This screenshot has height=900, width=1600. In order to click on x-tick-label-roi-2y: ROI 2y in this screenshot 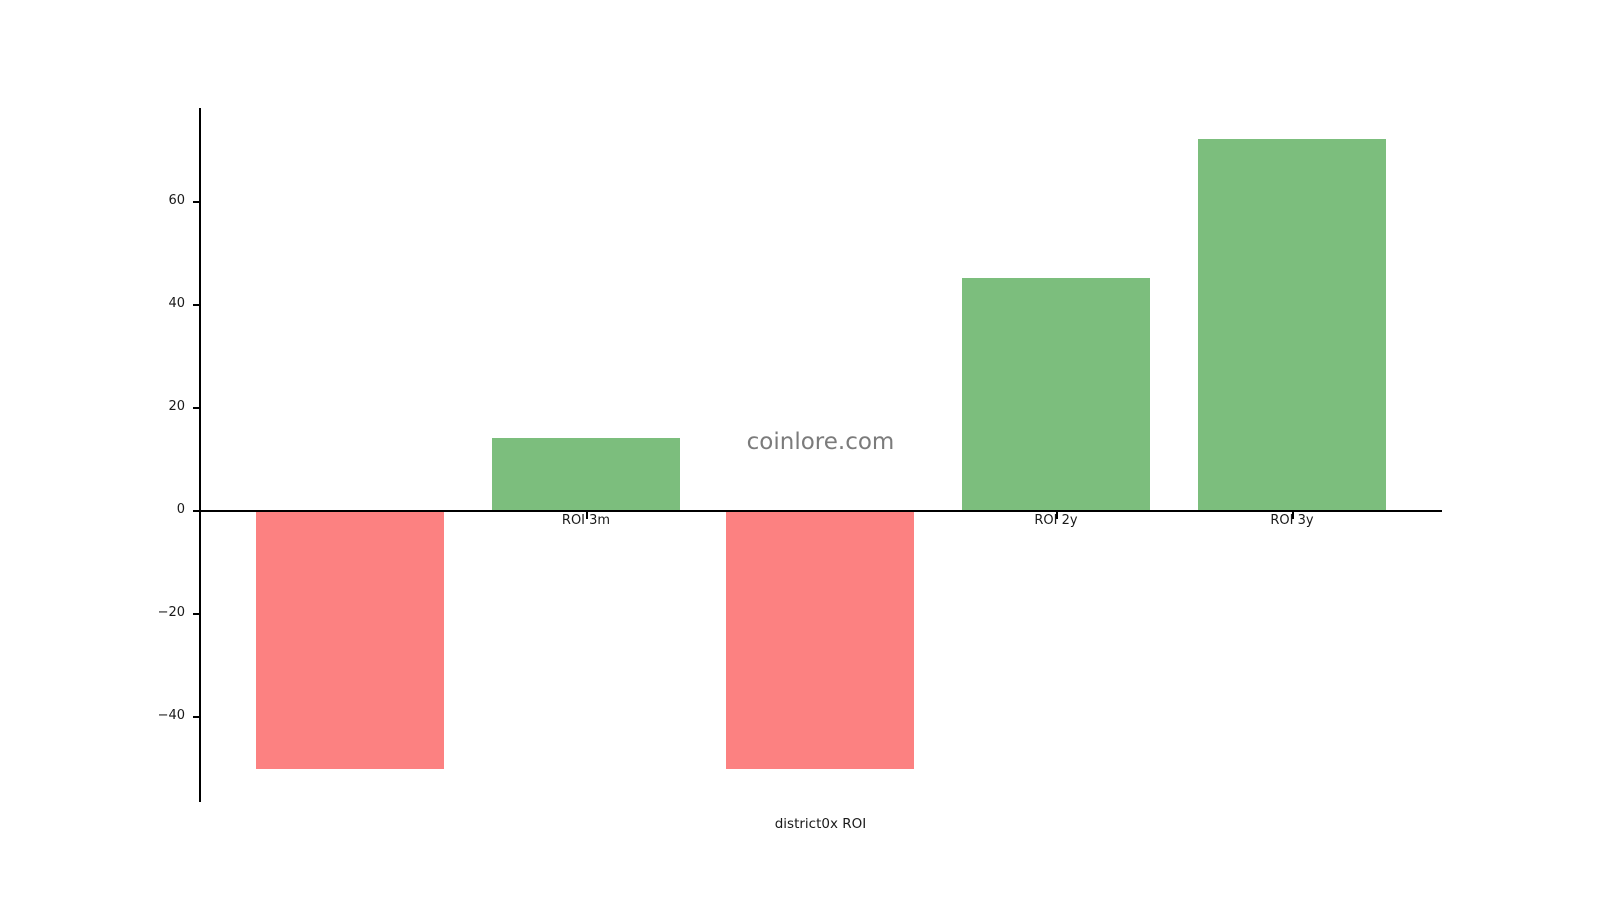, I will do `click(1056, 520)`.